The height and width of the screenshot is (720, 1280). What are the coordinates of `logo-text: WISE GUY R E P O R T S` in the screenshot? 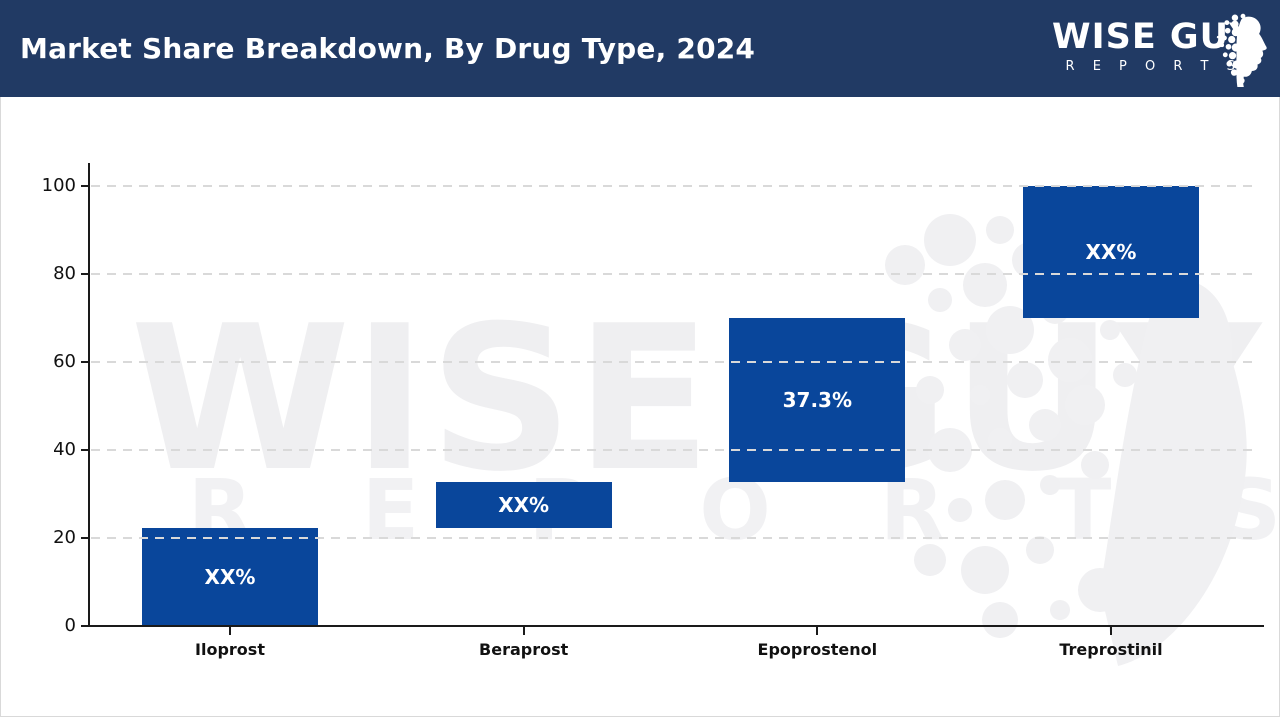 It's located at (1153, 46).